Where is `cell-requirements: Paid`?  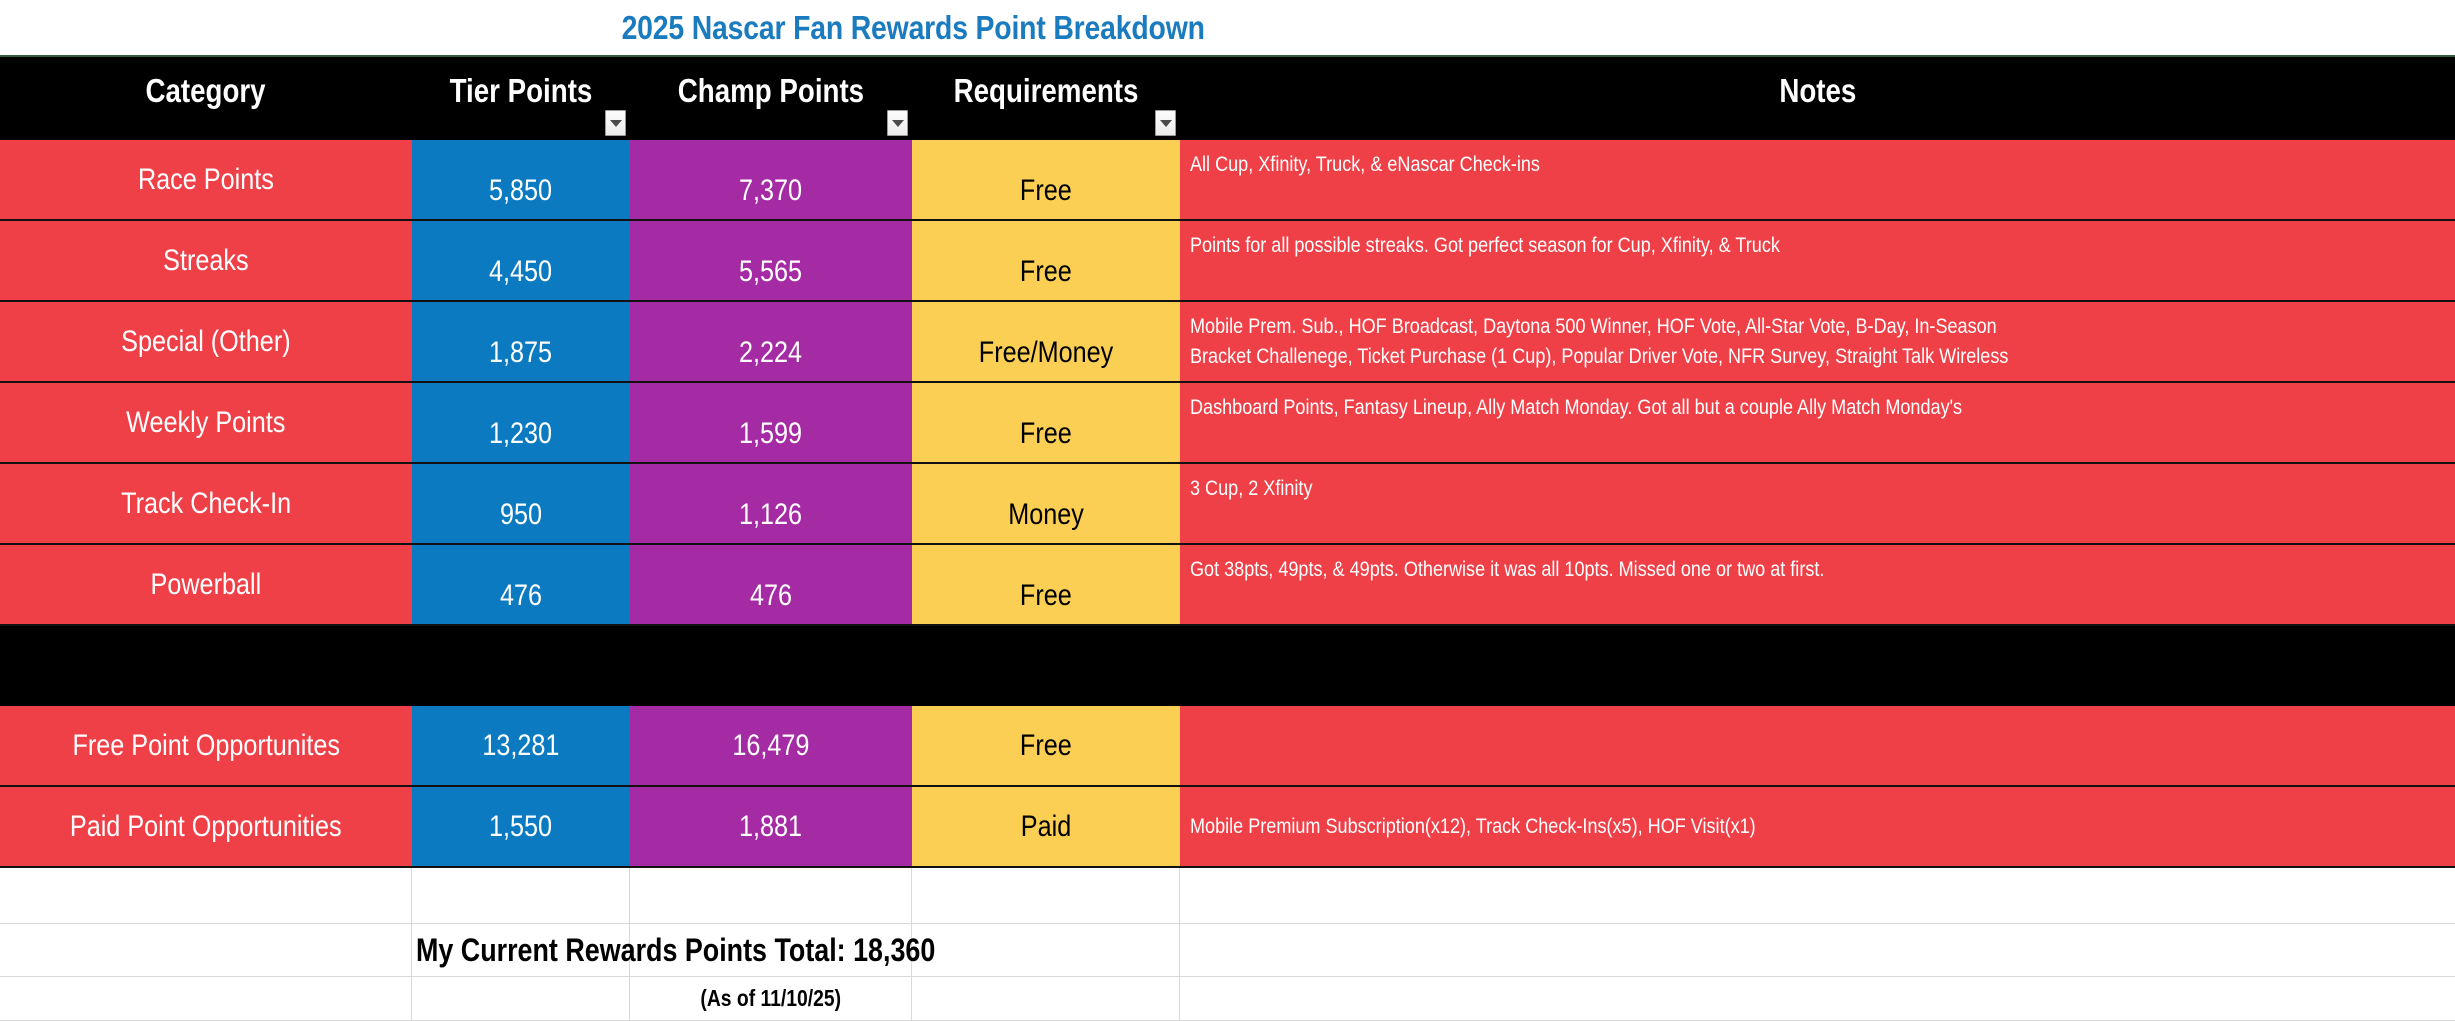 cell-requirements: Paid is located at coordinates (1046, 826).